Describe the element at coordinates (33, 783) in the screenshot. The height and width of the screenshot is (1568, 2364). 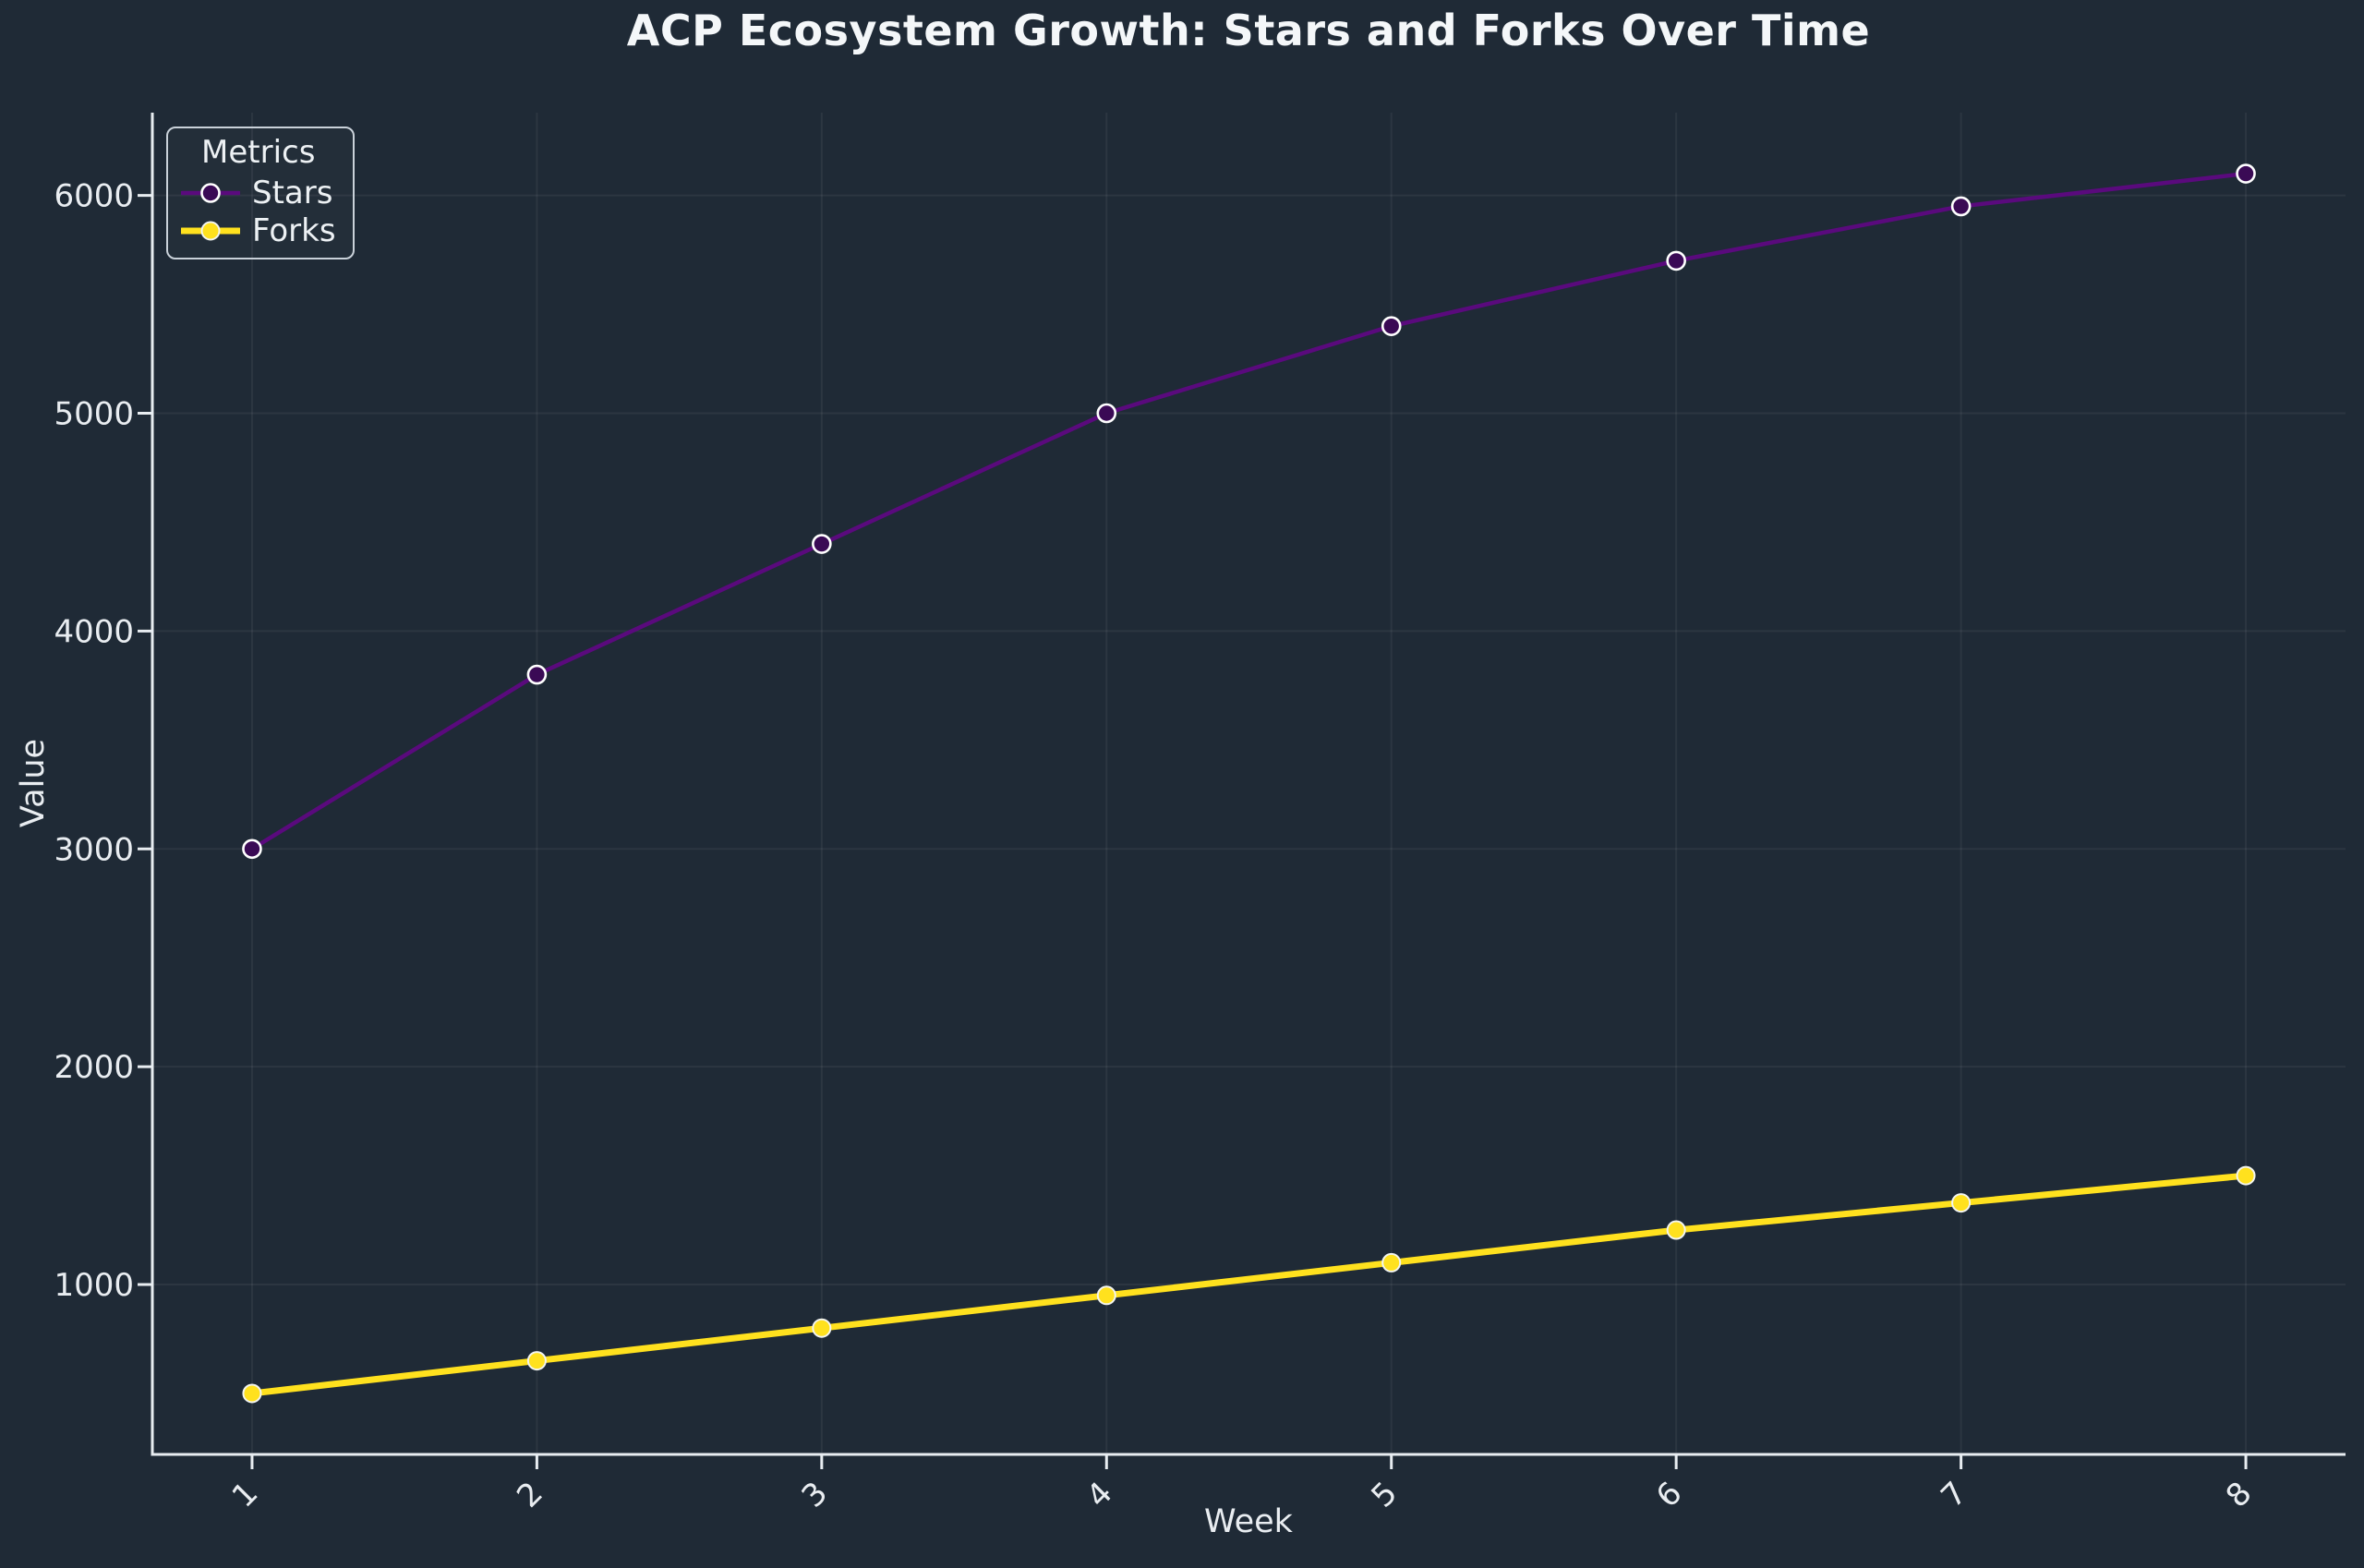
I see `y-axis-label: Value` at that location.